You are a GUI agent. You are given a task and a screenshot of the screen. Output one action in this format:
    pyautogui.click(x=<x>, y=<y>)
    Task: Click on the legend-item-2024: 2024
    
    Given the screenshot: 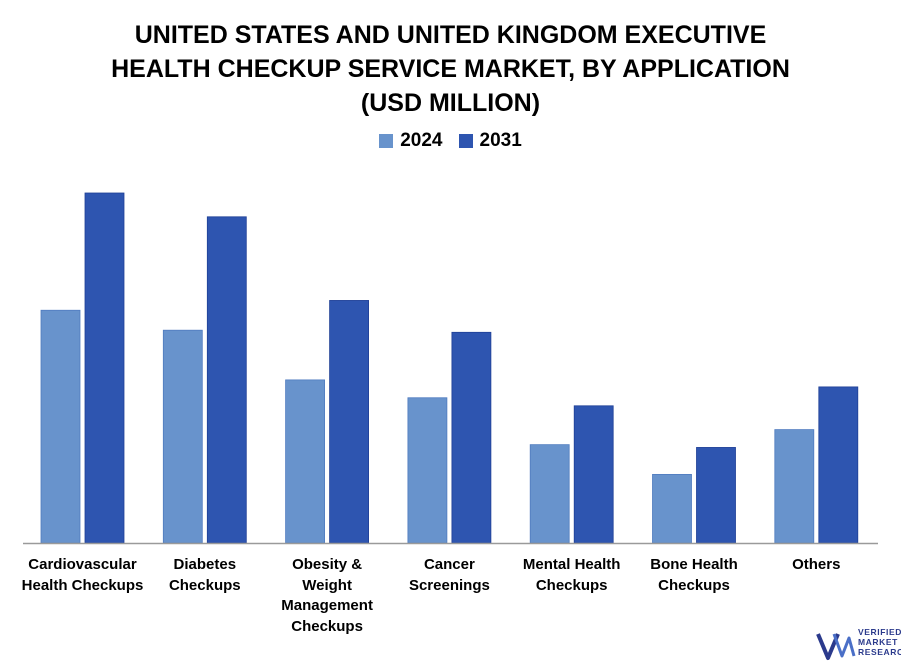 What is the action you would take?
    pyautogui.click(x=411, y=141)
    